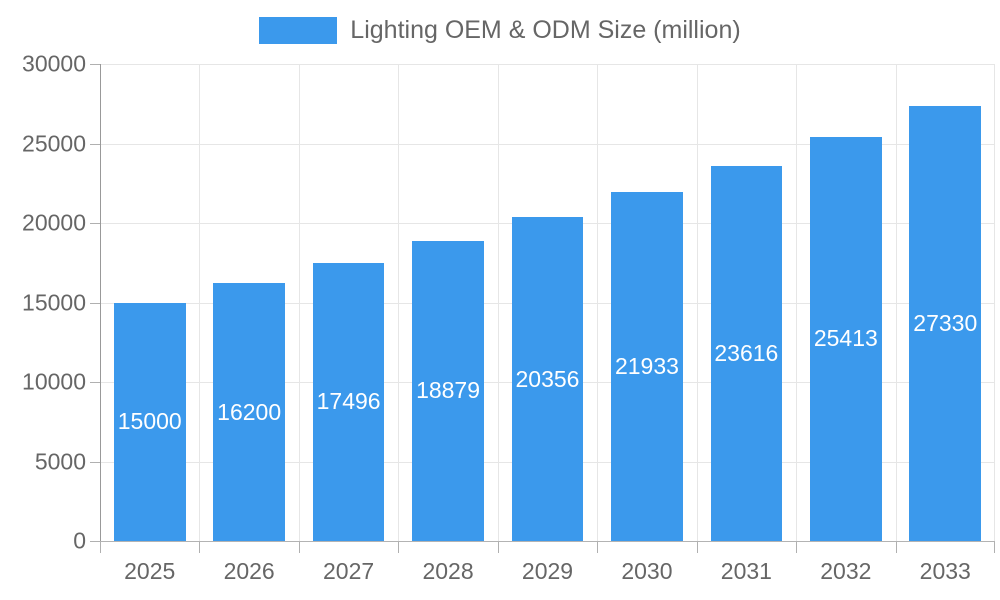 The height and width of the screenshot is (600, 1000). Describe the element at coordinates (547, 571) in the screenshot. I see `x-axis-label: 2029` at that location.